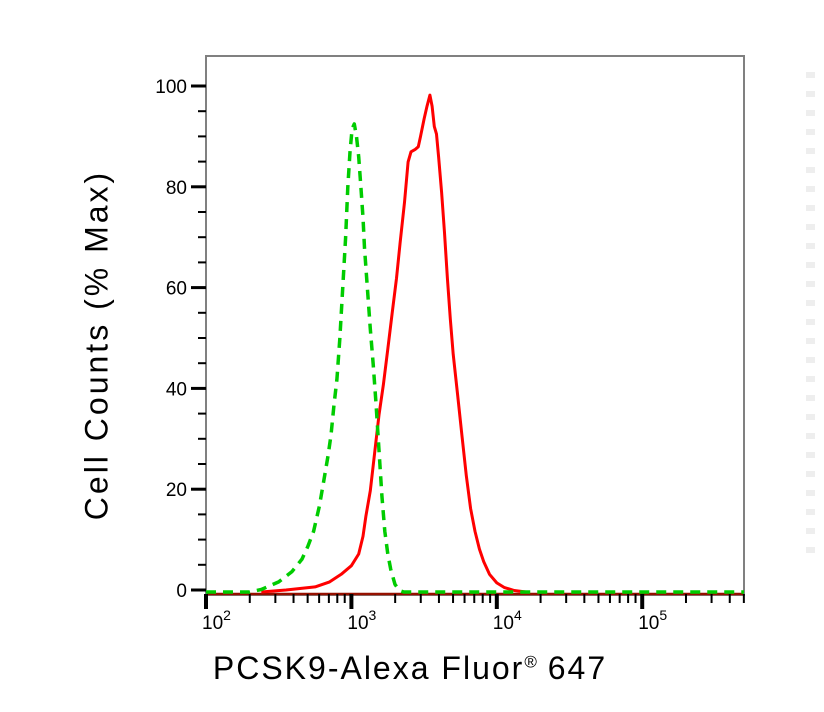  What do you see at coordinates (176, 289) in the screenshot?
I see `y-tick-label: 60` at bounding box center [176, 289].